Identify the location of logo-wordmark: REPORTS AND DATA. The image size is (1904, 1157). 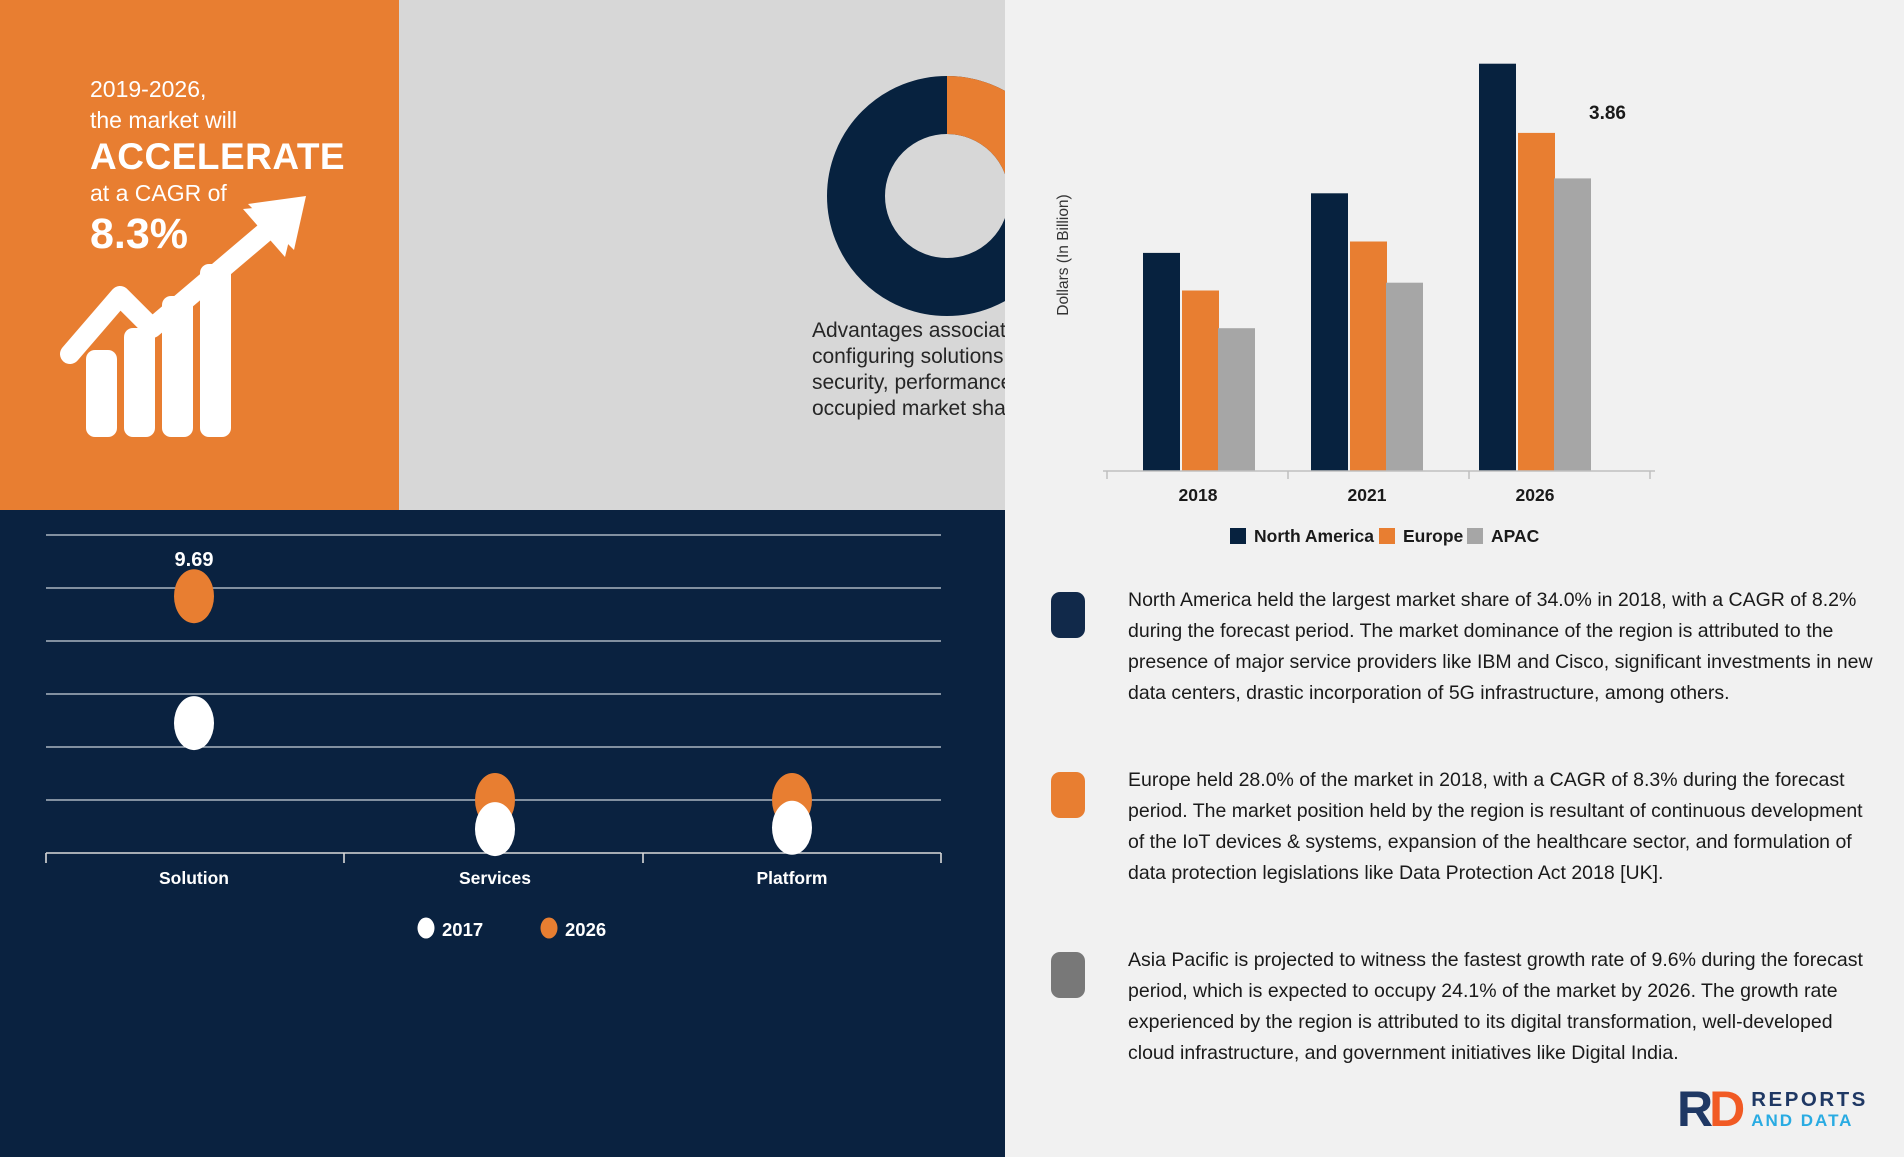
(1809, 1109).